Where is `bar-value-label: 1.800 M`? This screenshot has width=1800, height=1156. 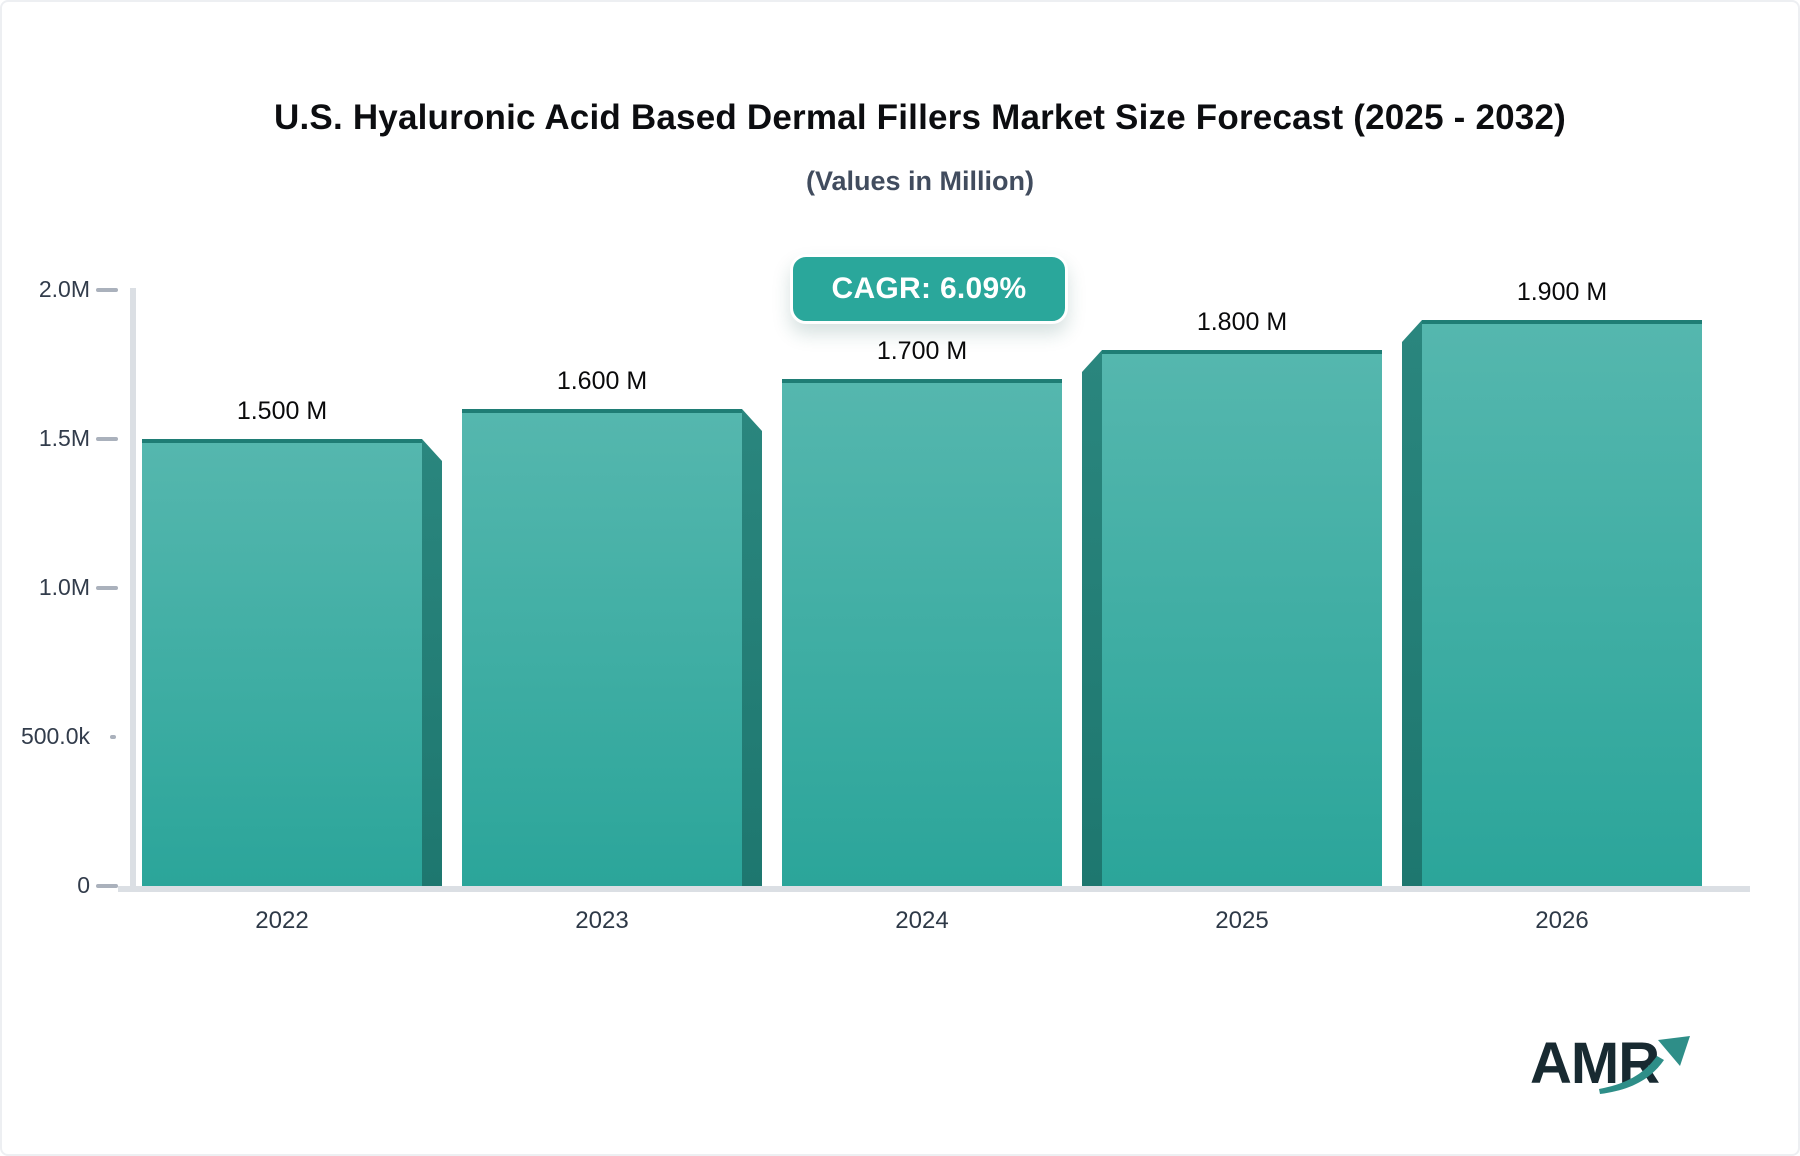 bar-value-label: 1.800 M is located at coordinates (1242, 322).